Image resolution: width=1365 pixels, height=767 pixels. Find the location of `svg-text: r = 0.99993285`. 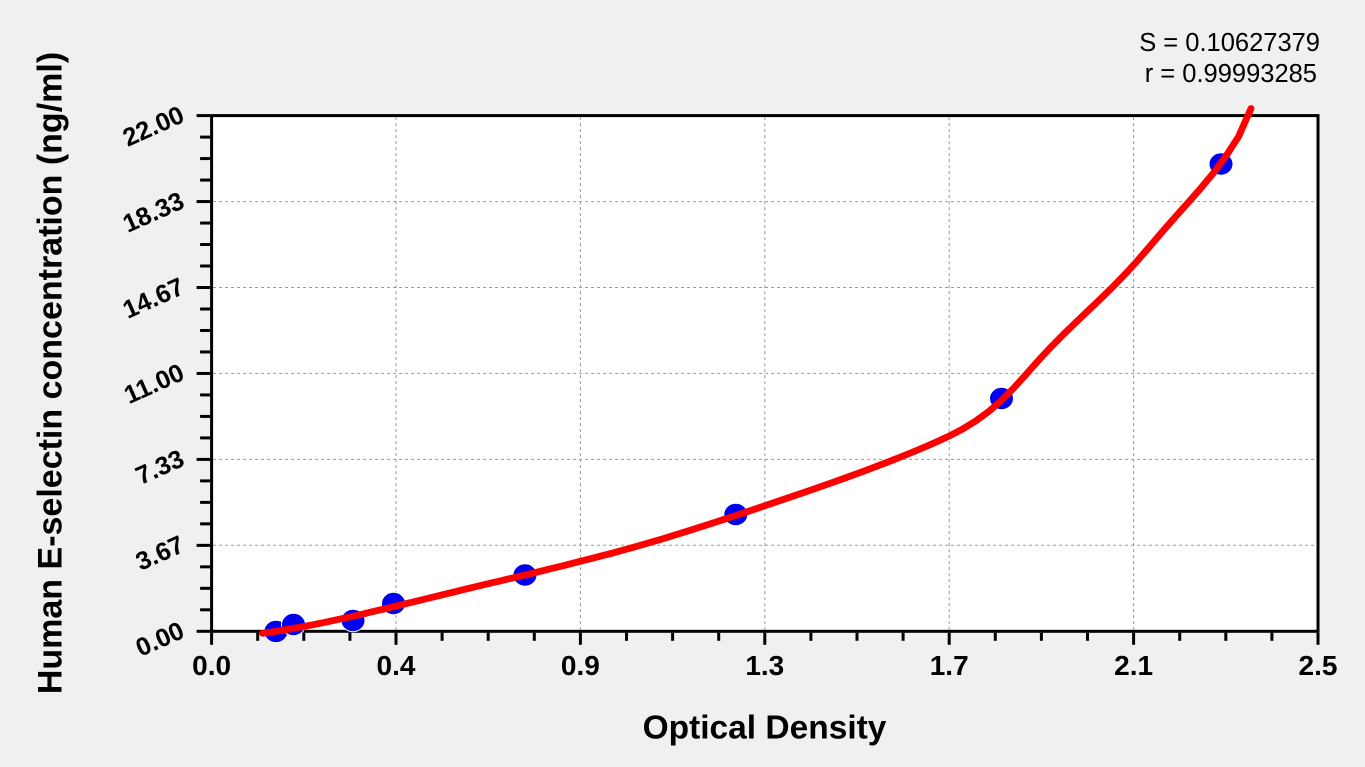

svg-text: r = 0.99993285 is located at coordinates (1231, 74).